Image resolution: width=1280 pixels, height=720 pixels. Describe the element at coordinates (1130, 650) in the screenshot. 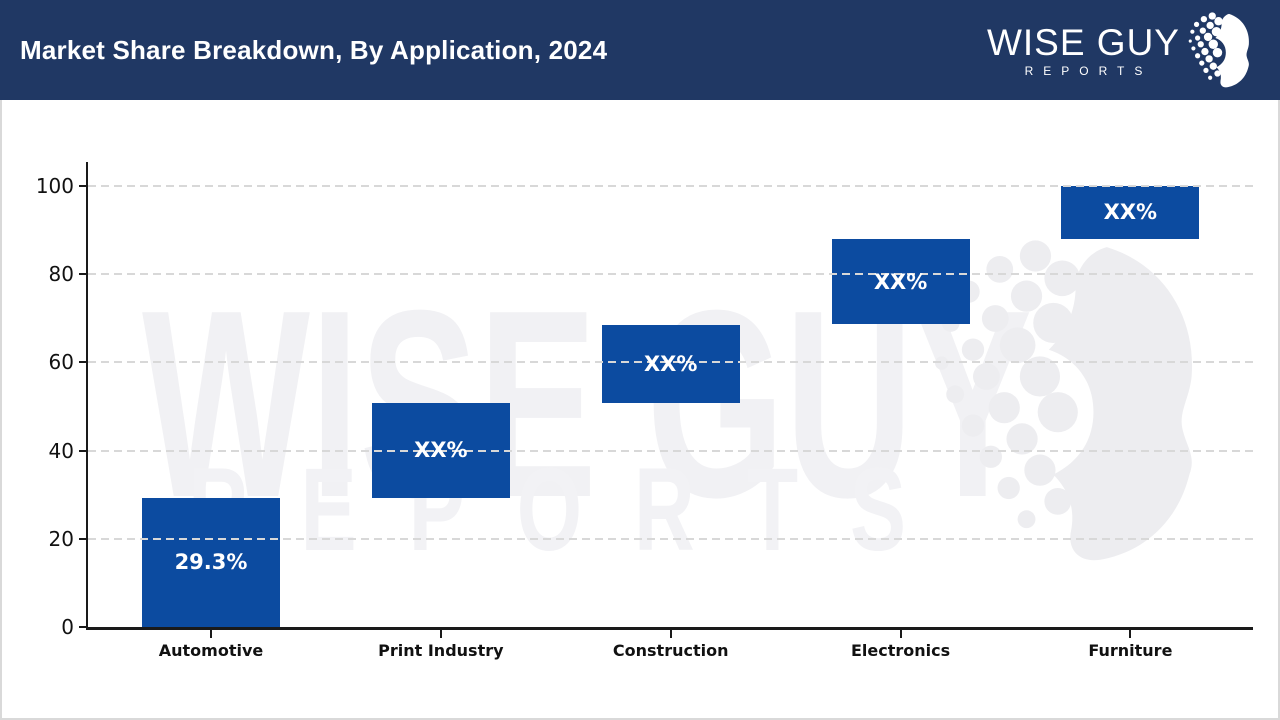

I see `x-category-label-furniture: Furniture` at that location.